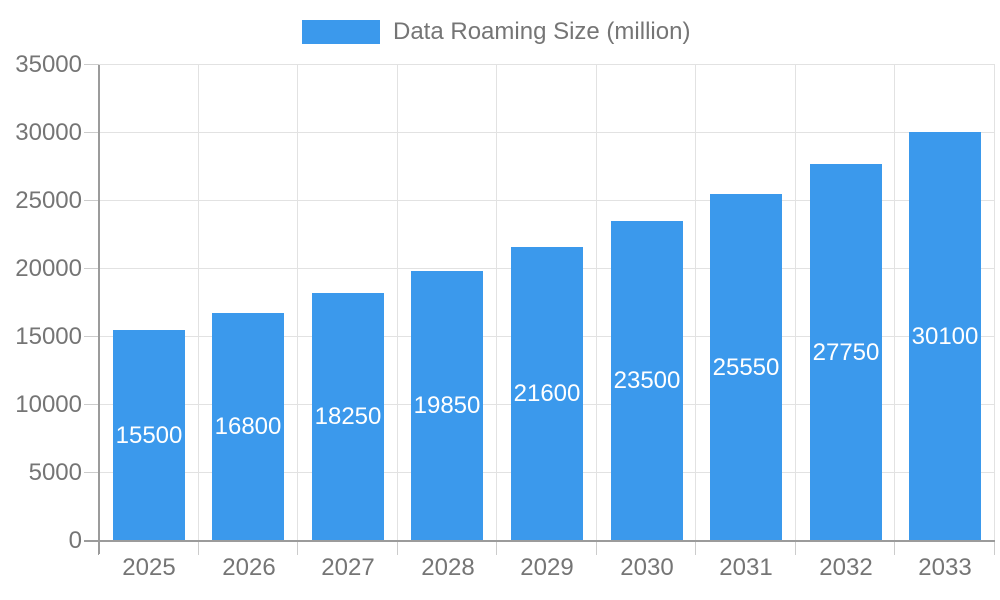  What do you see at coordinates (448, 567) in the screenshot?
I see `x-axis-label: 2028` at bounding box center [448, 567].